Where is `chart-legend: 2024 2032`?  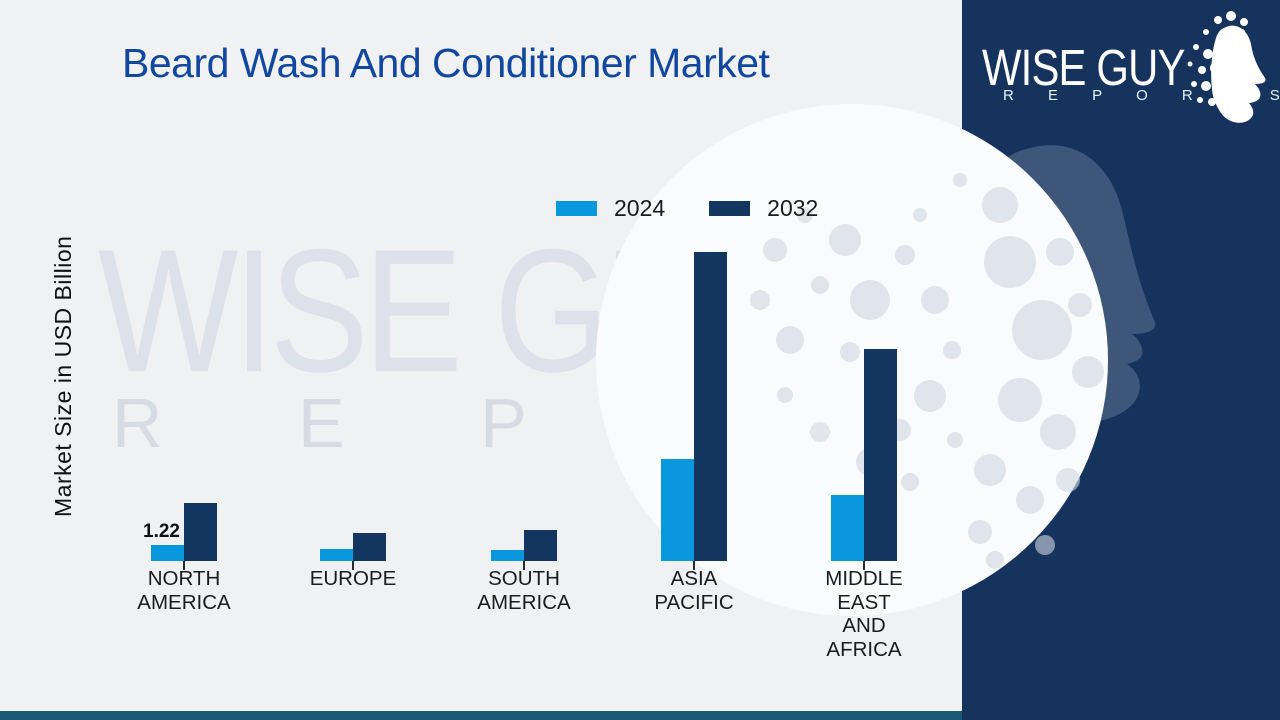
chart-legend: 2024 2032 is located at coordinates (687, 208).